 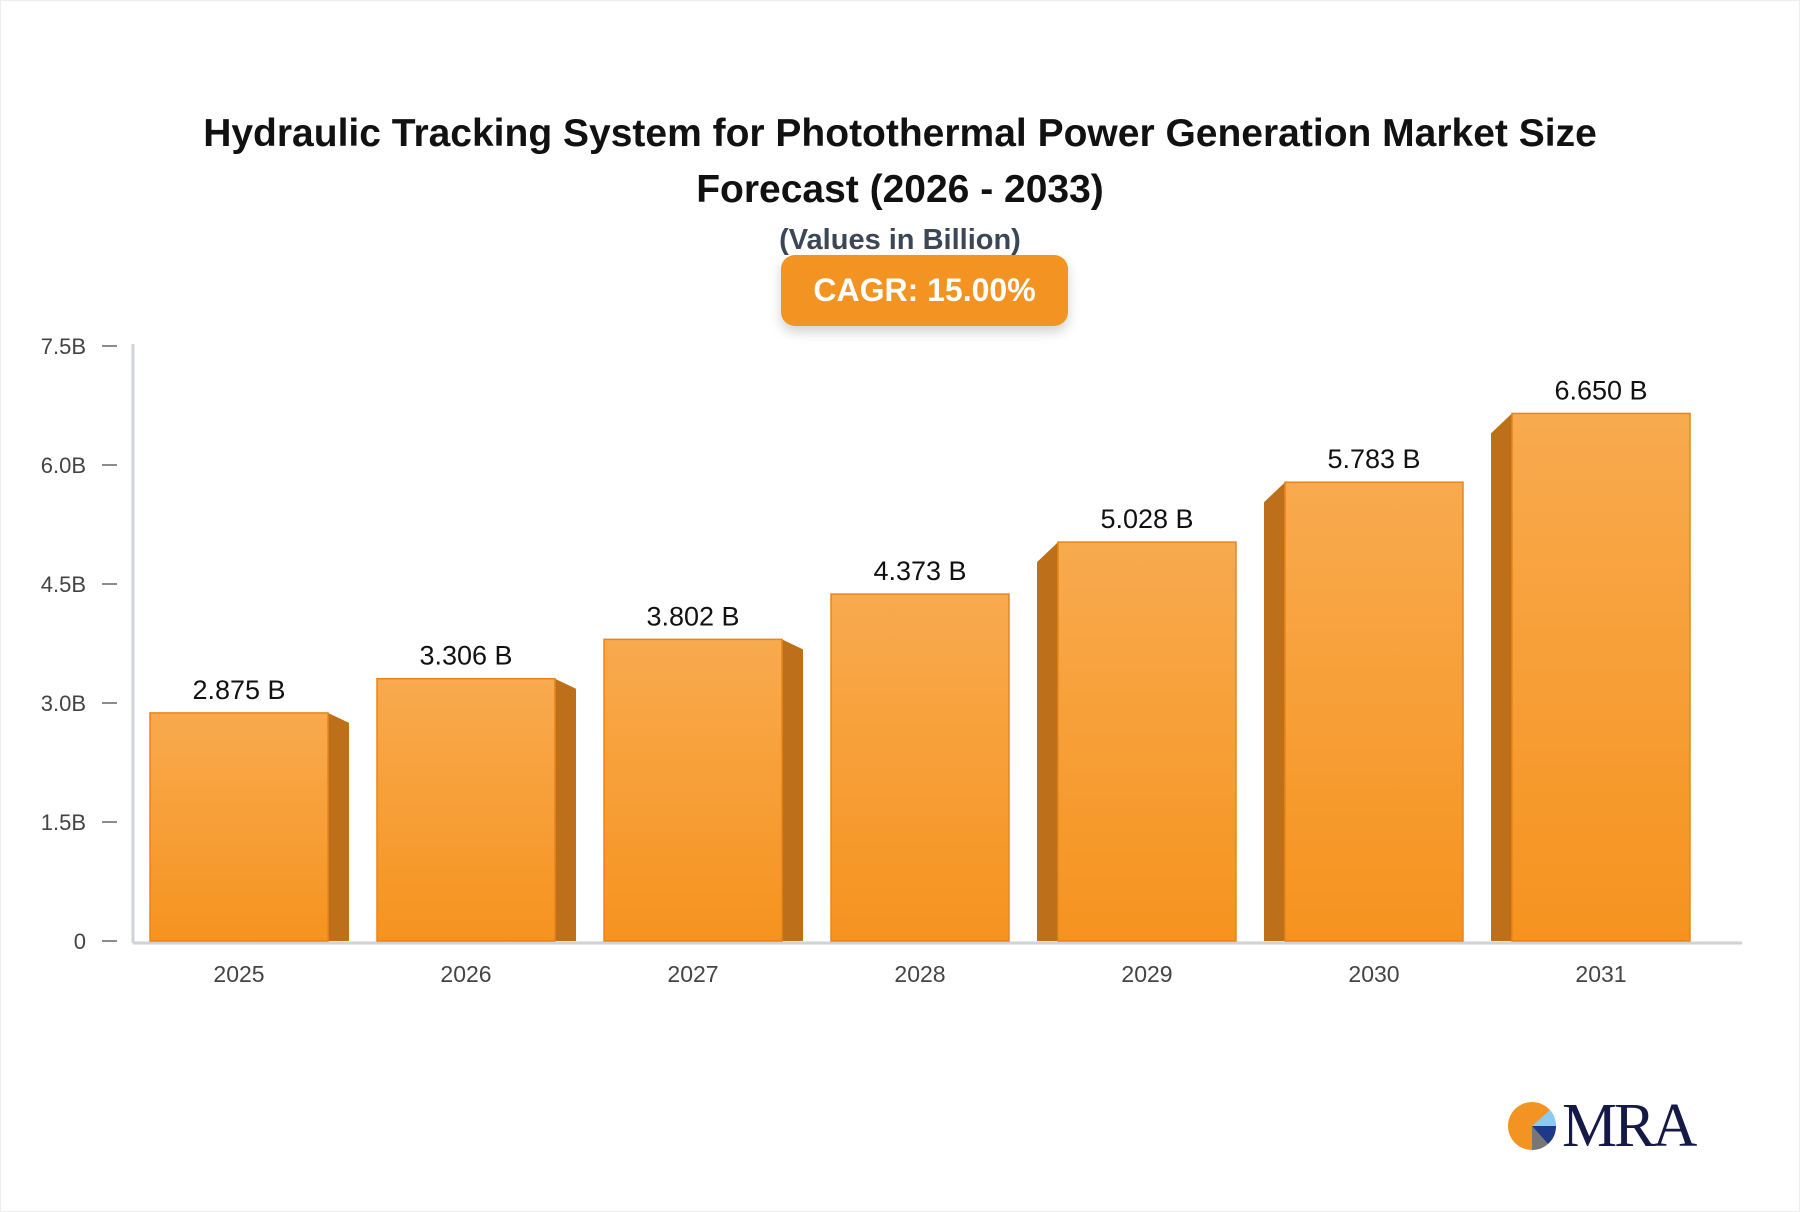 What do you see at coordinates (80, 941) in the screenshot?
I see `y-tick-label: 0` at bounding box center [80, 941].